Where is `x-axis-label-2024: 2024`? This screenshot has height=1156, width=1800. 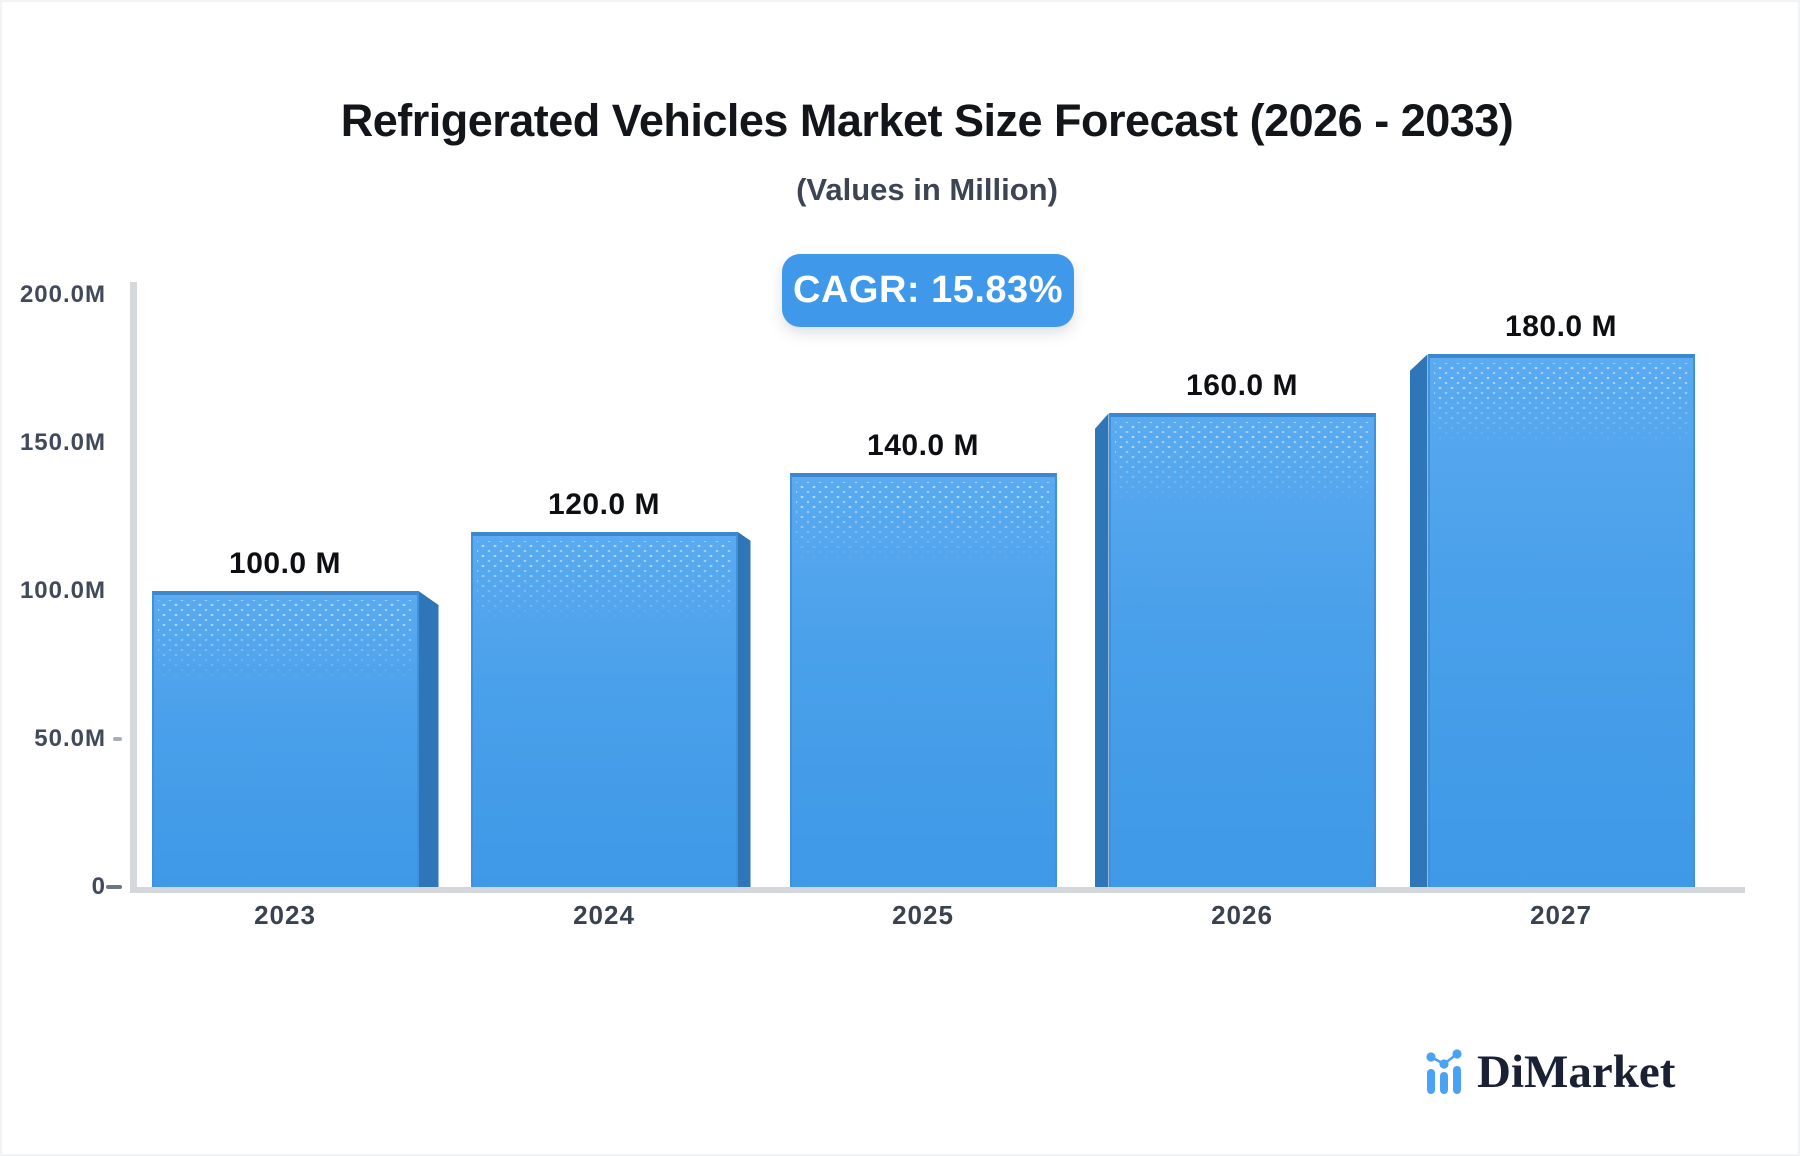 x-axis-label-2024: 2024 is located at coordinates (604, 915).